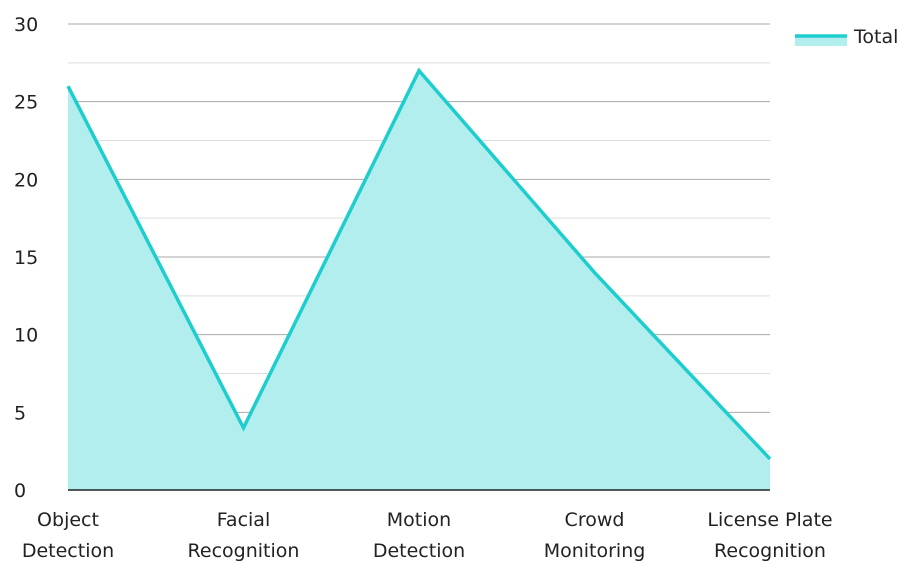  What do you see at coordinates (20, 413) in the screenshot?
I see `y-tick-label: 5` at bounding box center [20, 413].